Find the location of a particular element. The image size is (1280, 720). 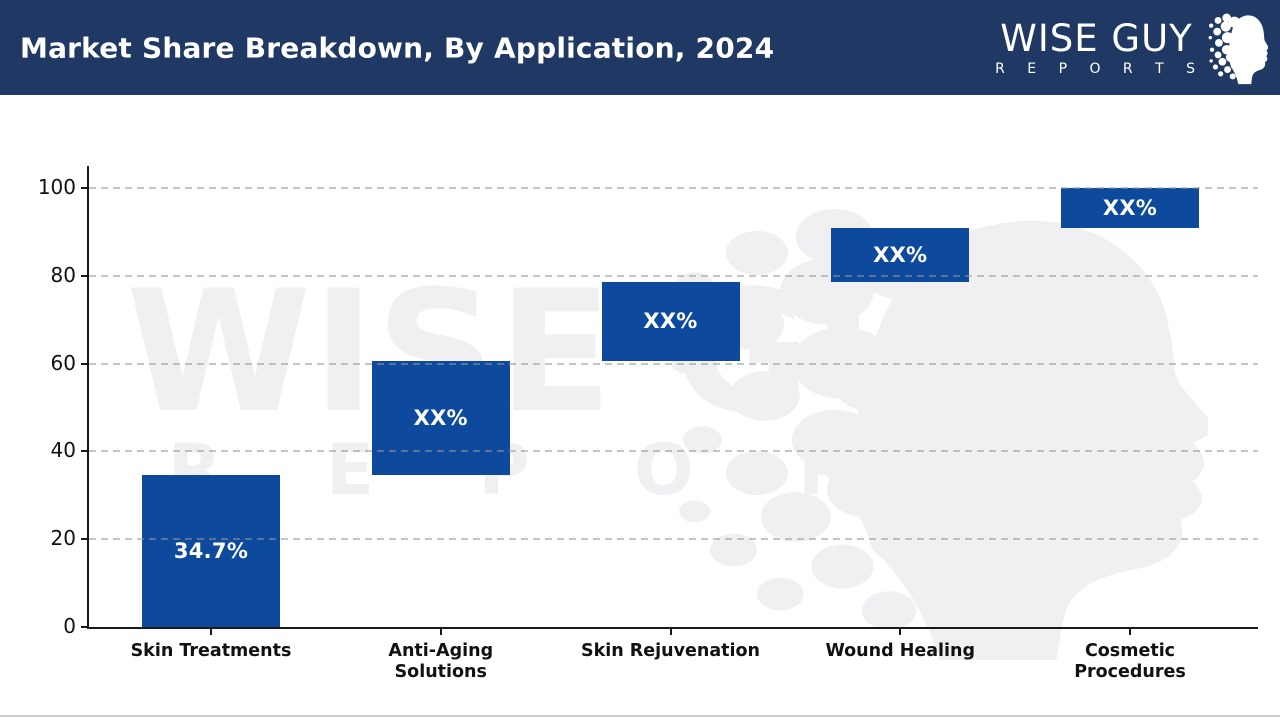

logo-wordmark: WISE GUY R E P O R T S is located at coordinates (1096, 48).